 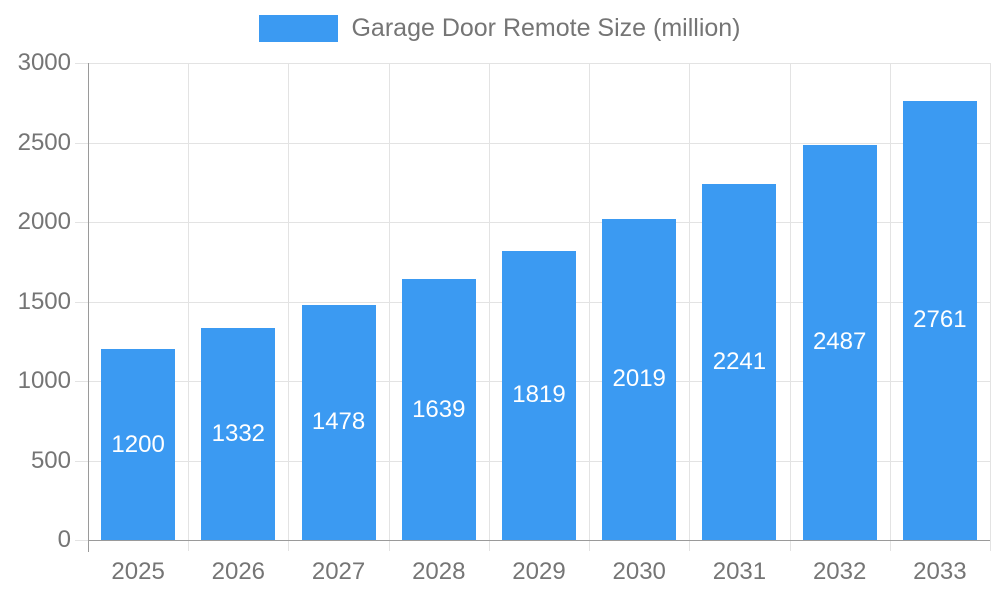 What do you see at coordinates (44, 301) in the screenshot?
I see `y-axis-label: 1500` at bounding box center [44, 301].